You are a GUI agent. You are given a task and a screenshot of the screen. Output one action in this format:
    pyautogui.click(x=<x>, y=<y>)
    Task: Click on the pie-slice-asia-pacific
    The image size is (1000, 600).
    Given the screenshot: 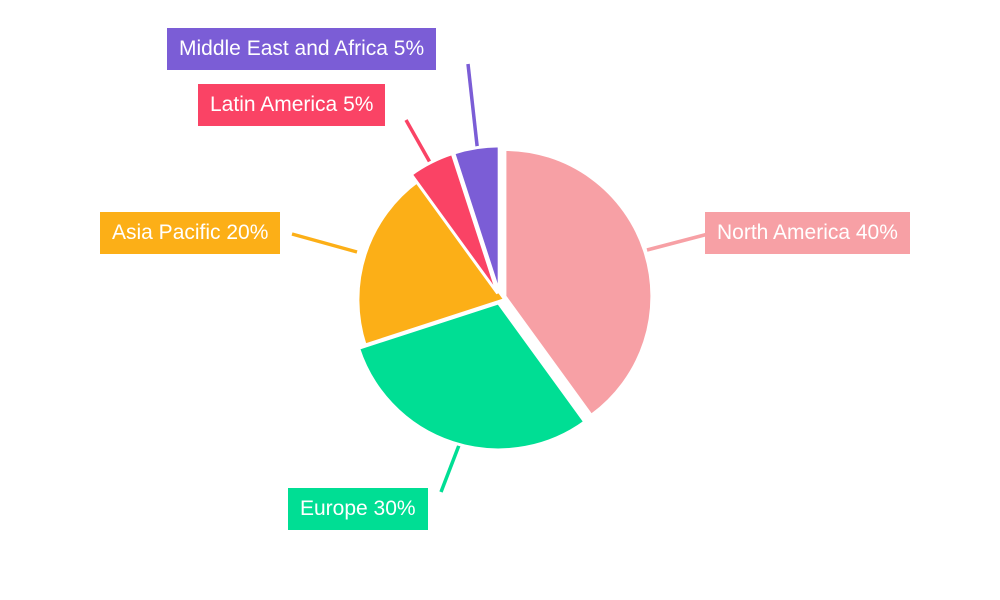 What is the action you would take?
    pyautogui.click(x=432, y=262)
    